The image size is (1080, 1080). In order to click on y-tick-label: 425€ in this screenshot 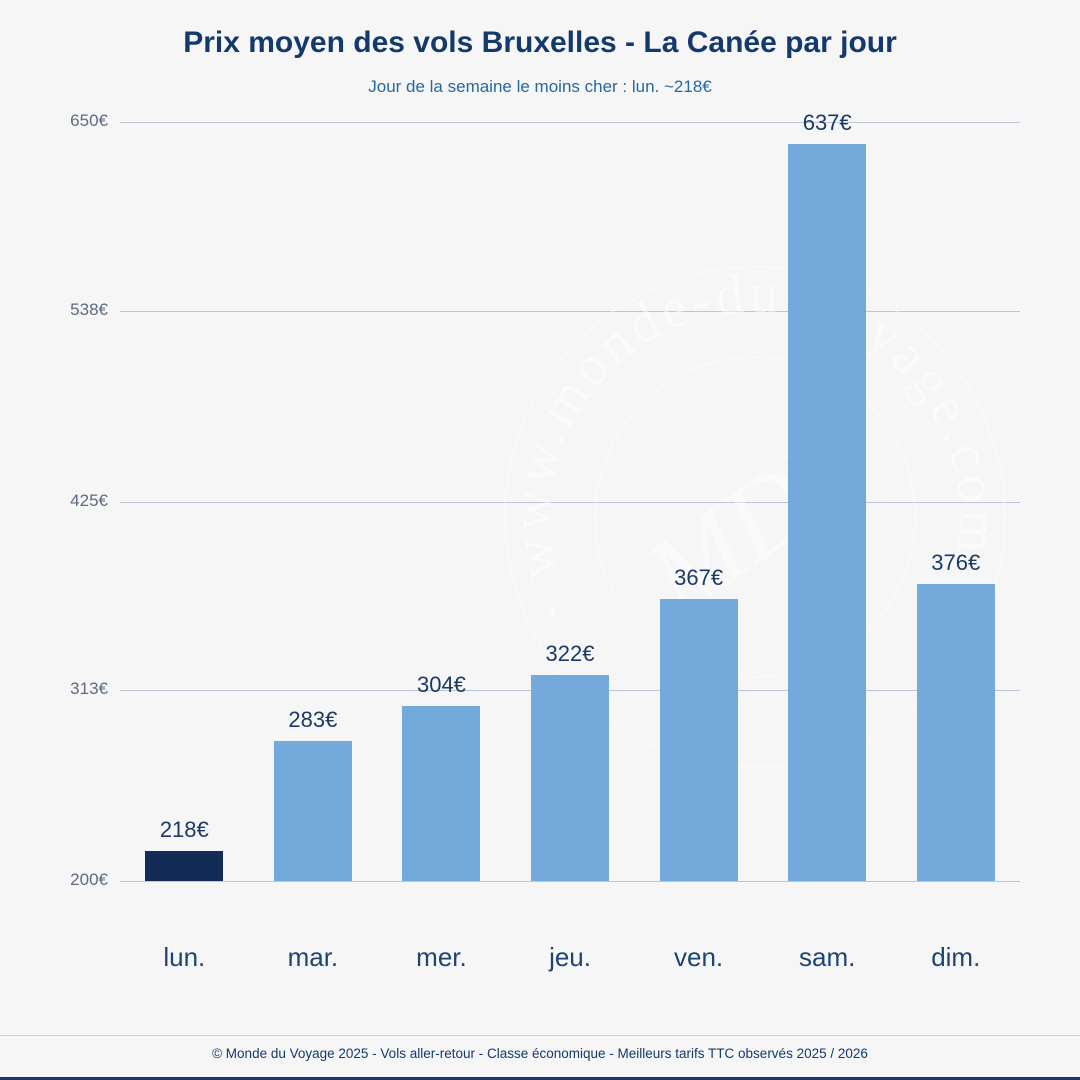, I will do `click(89, 500)`.